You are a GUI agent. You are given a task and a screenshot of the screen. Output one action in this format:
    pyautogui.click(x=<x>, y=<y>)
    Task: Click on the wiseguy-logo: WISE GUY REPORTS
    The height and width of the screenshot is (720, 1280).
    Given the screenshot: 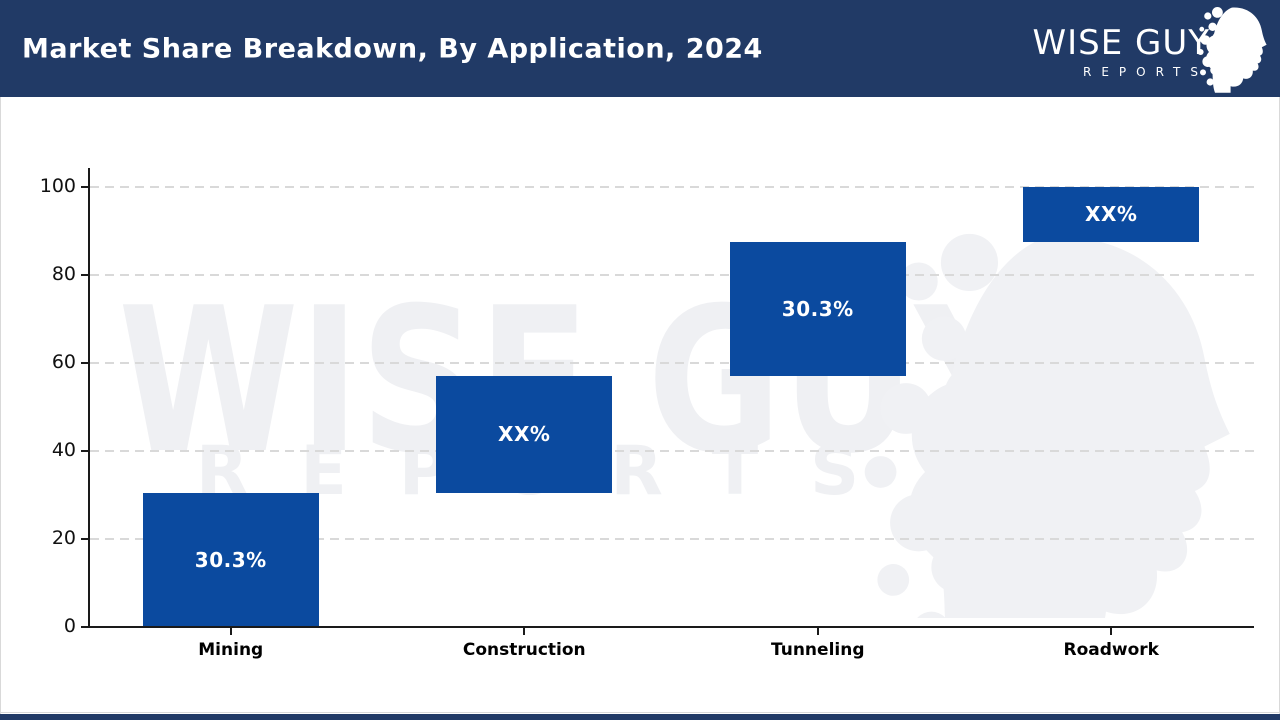 What is the action you would take?
    pyautogui.click(x=1151, y=49)
    